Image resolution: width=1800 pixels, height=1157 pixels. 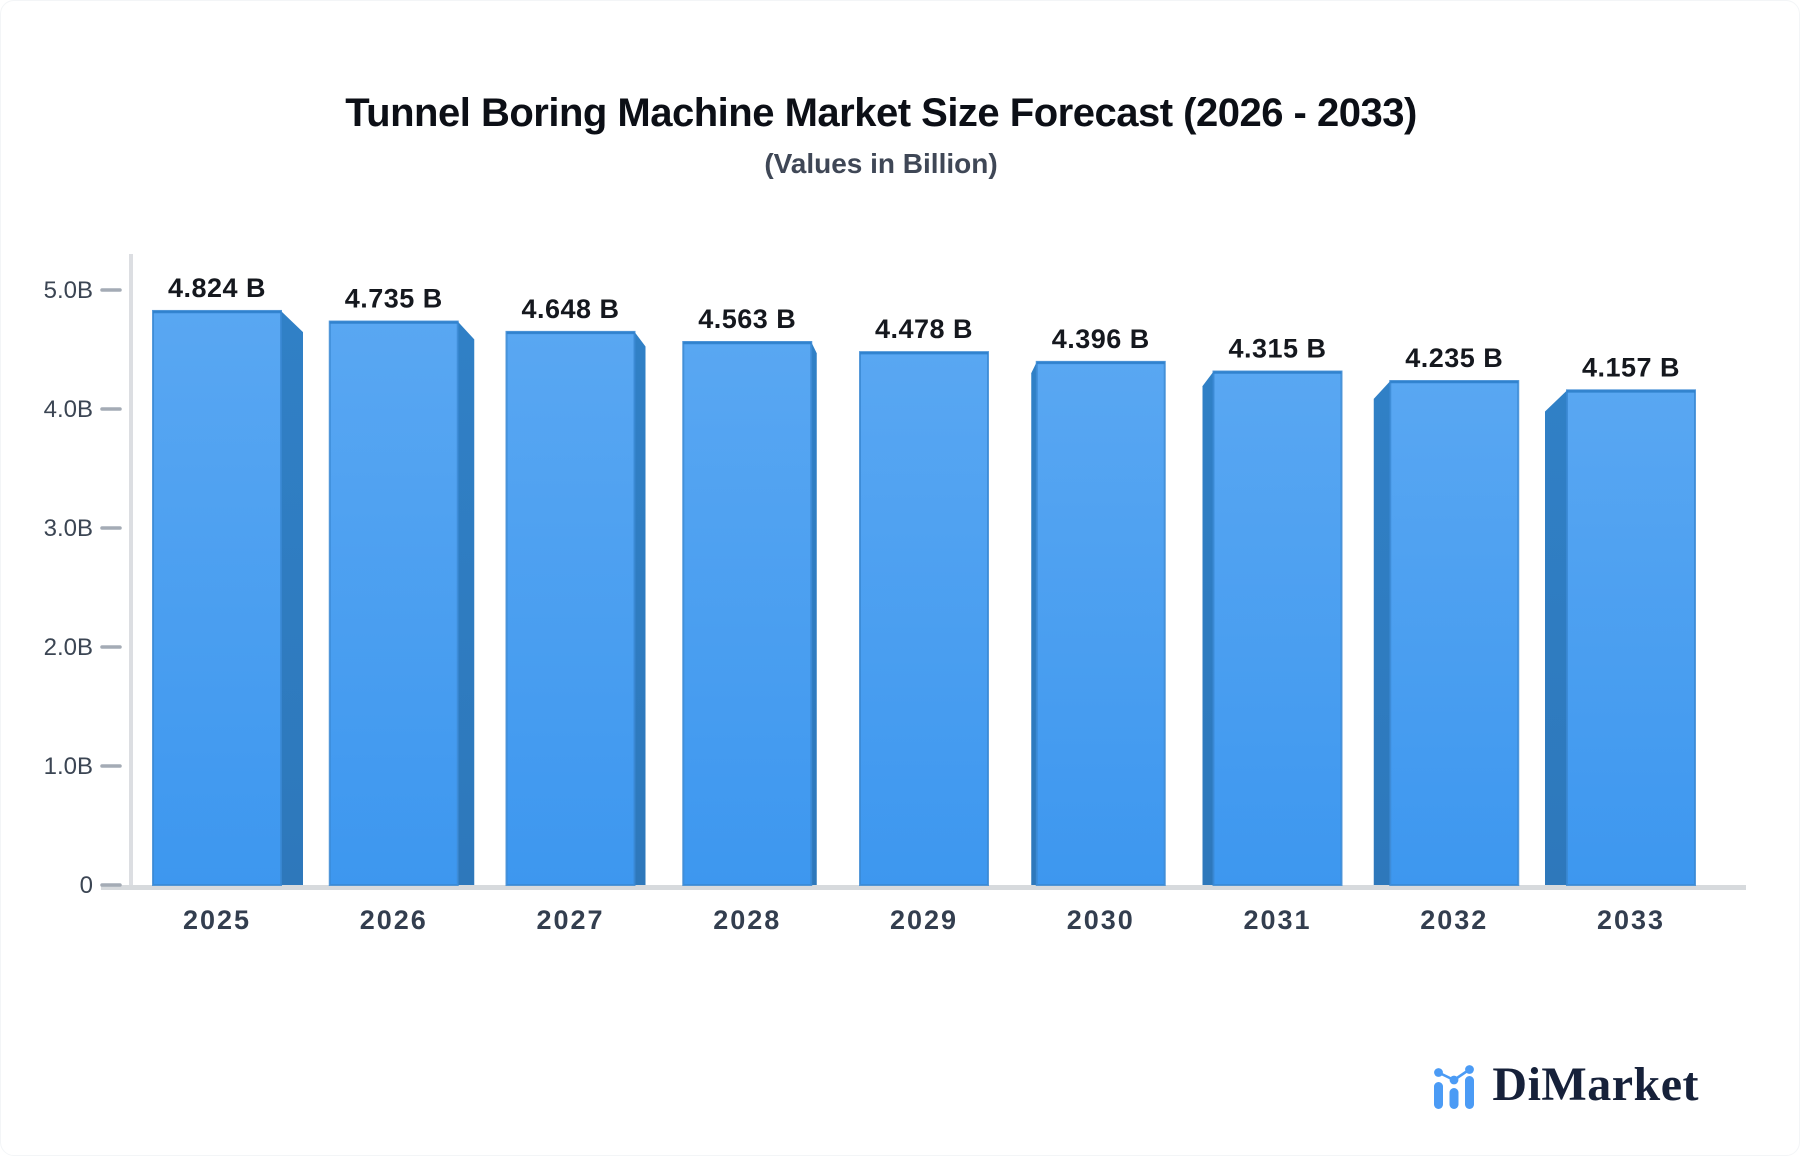 What do you see at coordinates (217, 920) in the screenshot?
I see `x-axis-label-2025: 2025` at bounding box center [217, 920].